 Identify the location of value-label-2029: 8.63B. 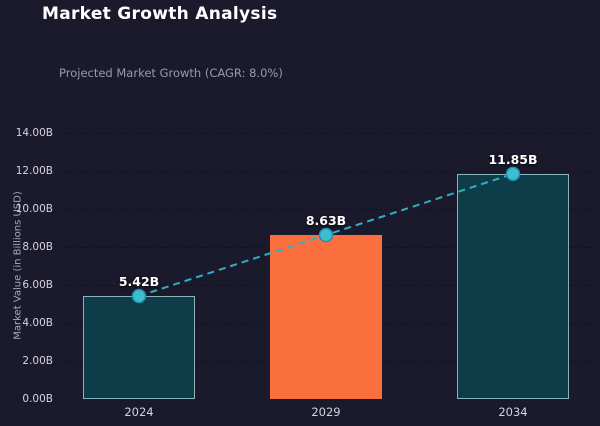
(326, 221).